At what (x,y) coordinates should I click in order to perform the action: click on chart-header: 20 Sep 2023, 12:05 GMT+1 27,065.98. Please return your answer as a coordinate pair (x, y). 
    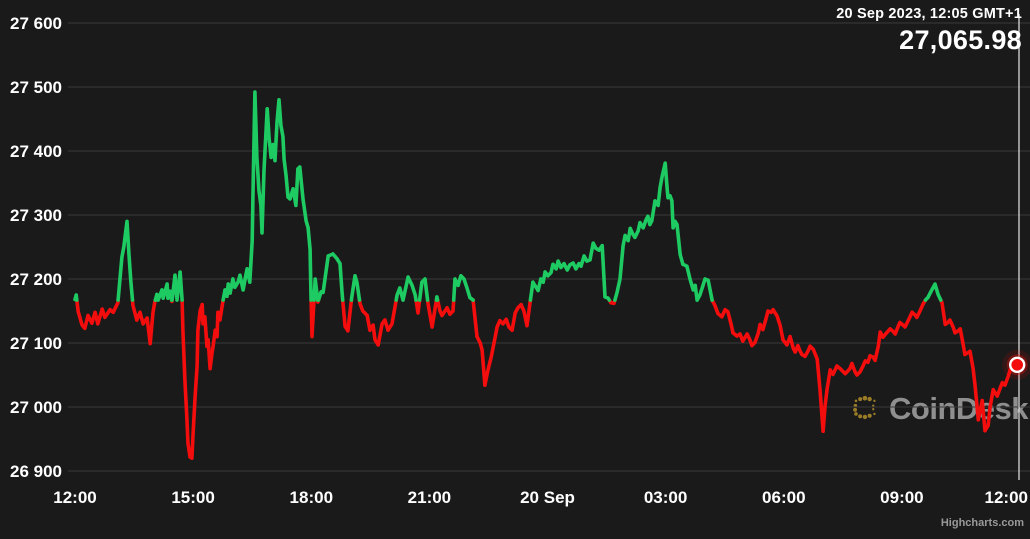
    Looking at the image, I should click on (929, 31).